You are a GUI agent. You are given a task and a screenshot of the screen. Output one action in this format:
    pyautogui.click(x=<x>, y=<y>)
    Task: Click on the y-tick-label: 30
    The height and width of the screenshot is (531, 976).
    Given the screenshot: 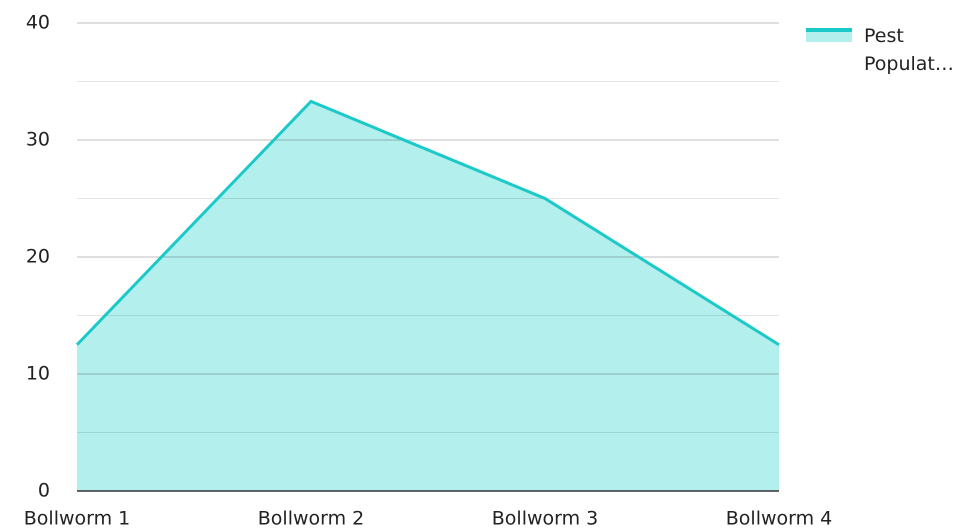 What is the action you would take?
    pyautogui.click(x=38, y=140)
    